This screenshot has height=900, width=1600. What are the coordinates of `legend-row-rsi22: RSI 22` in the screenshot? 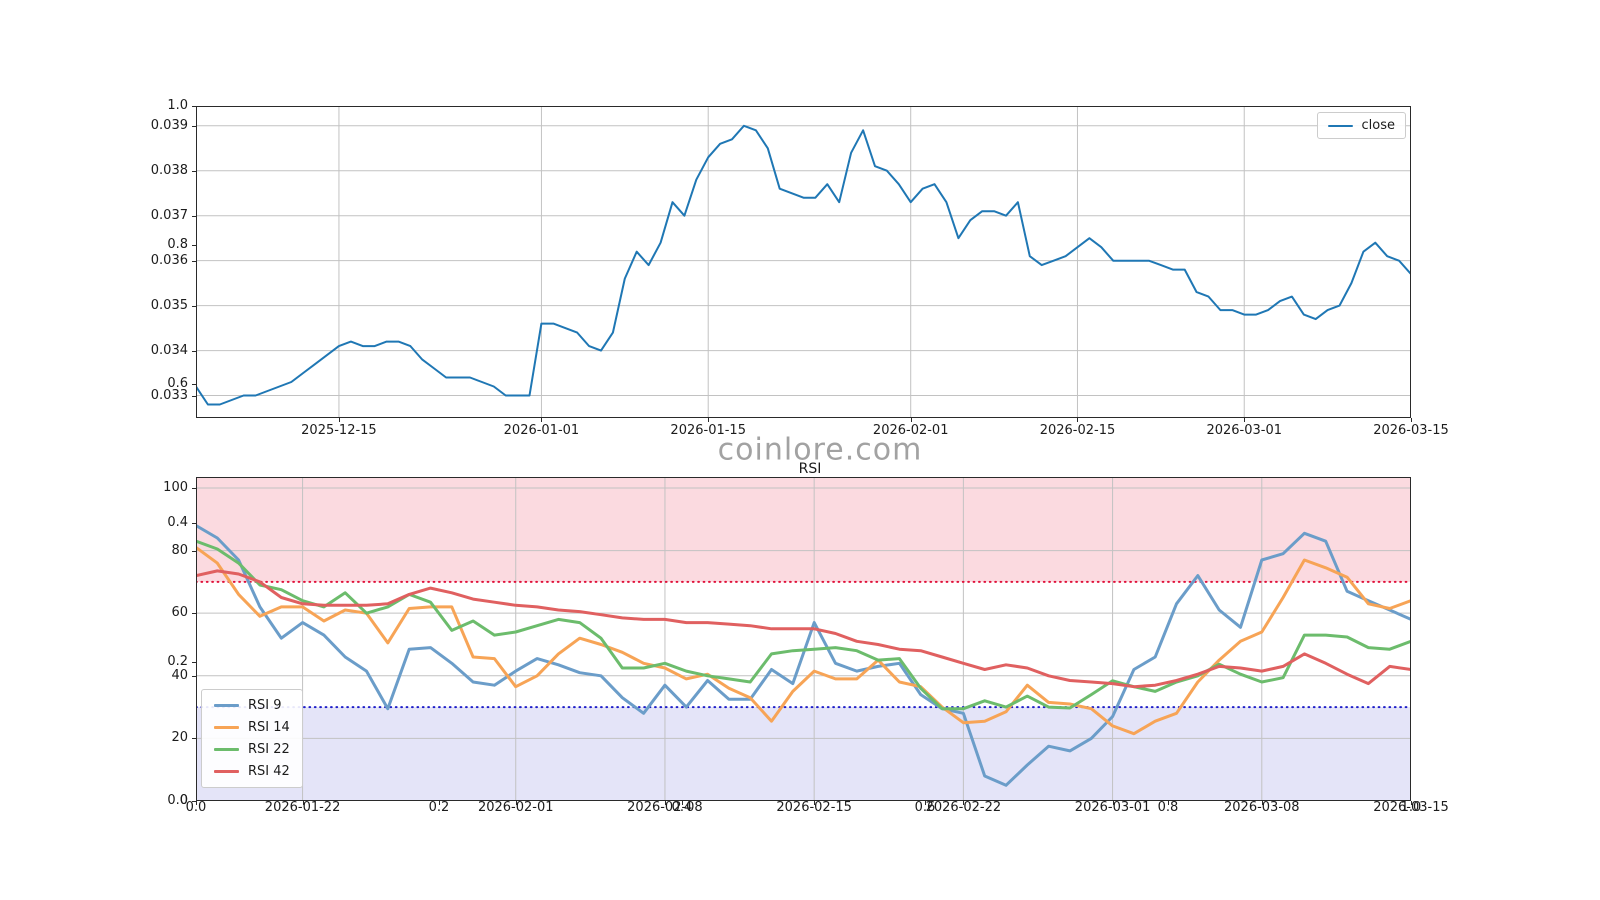 It's located at (252, 749).